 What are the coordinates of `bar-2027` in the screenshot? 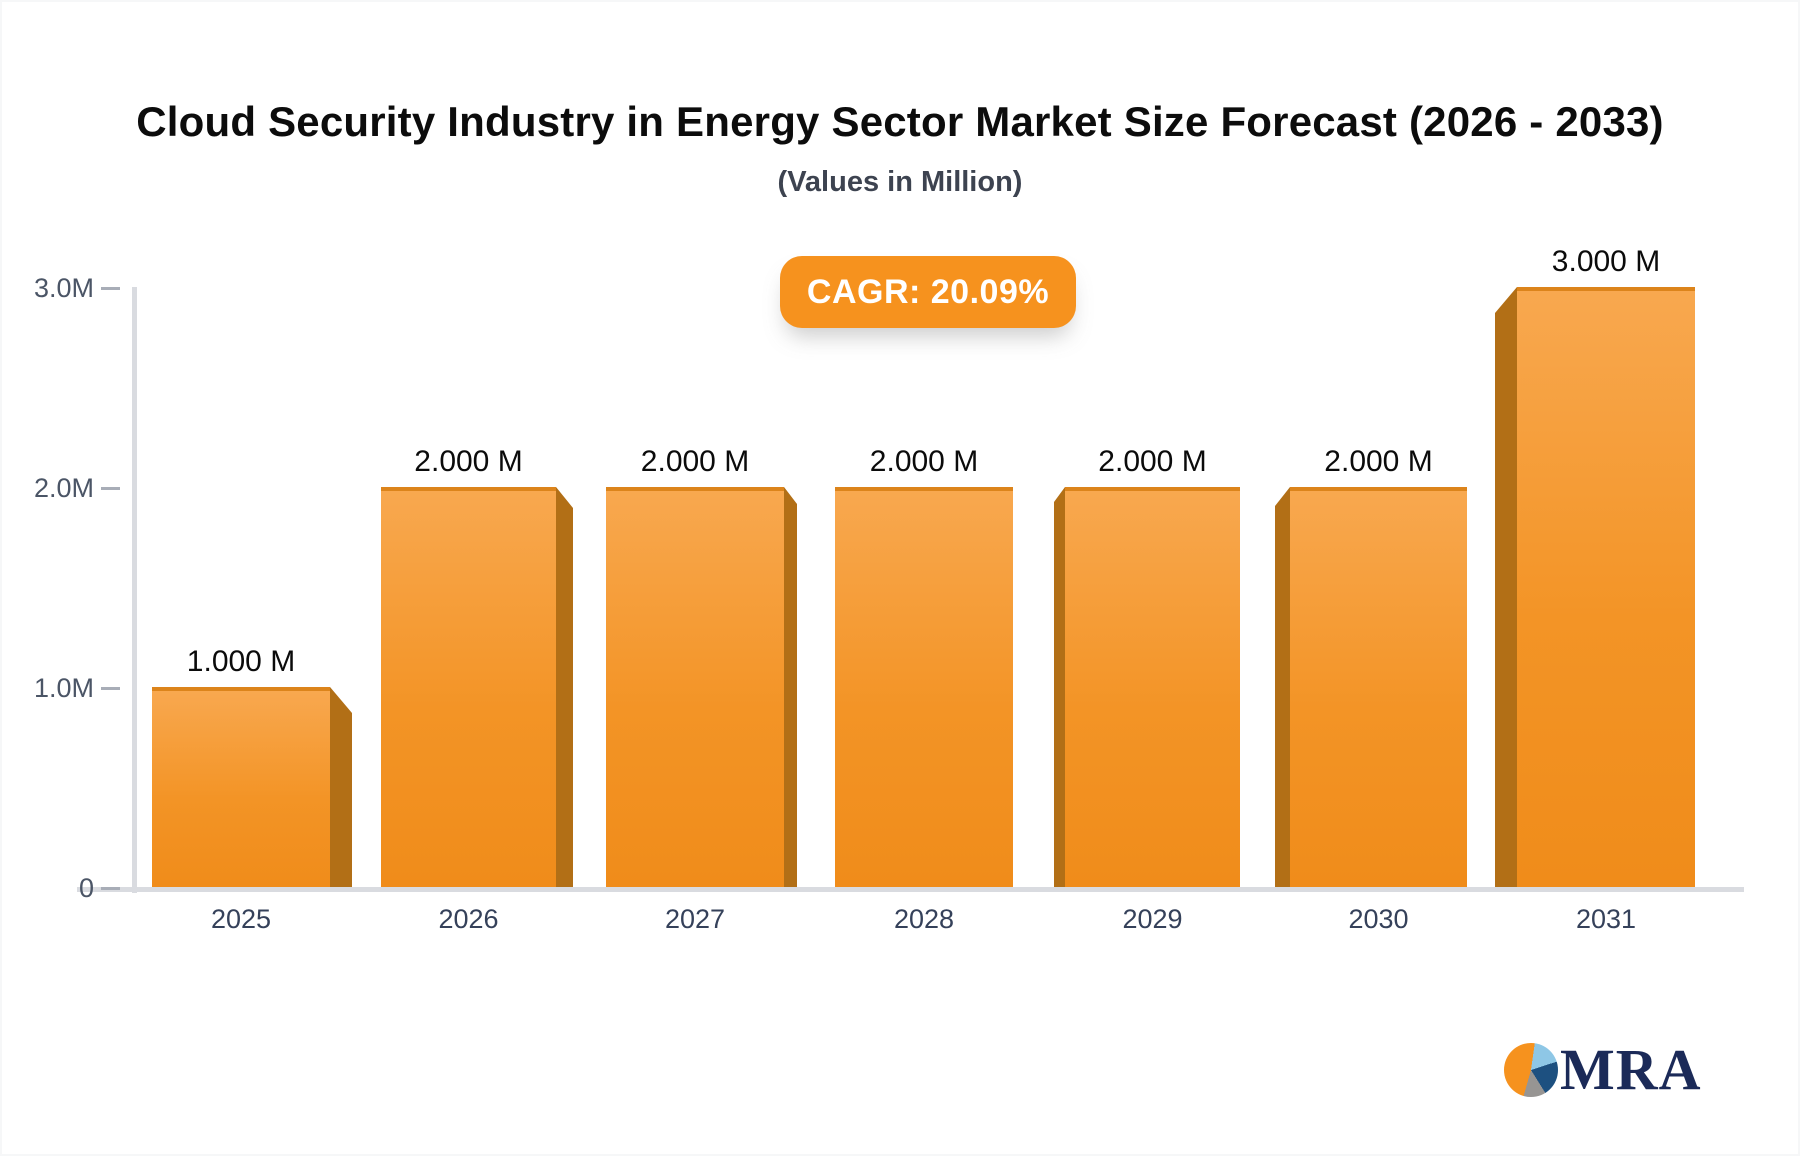 It's located at (695, 687).